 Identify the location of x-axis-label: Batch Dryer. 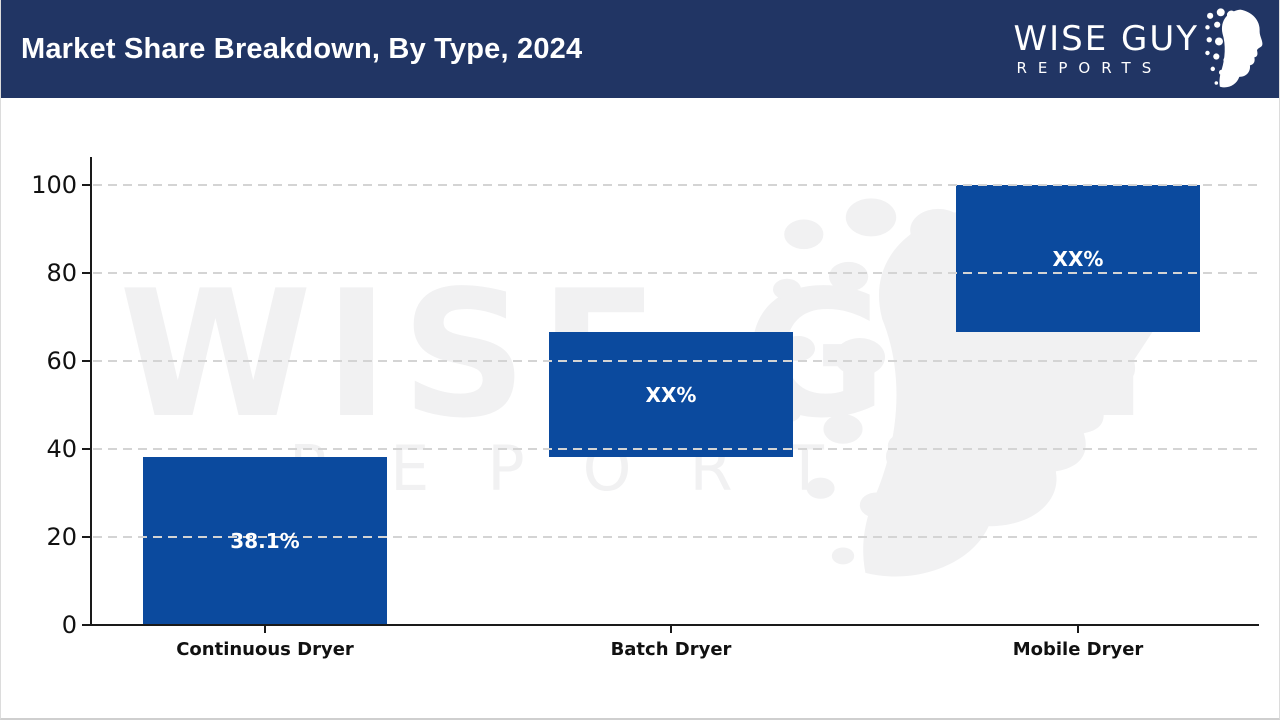
(671, 649).